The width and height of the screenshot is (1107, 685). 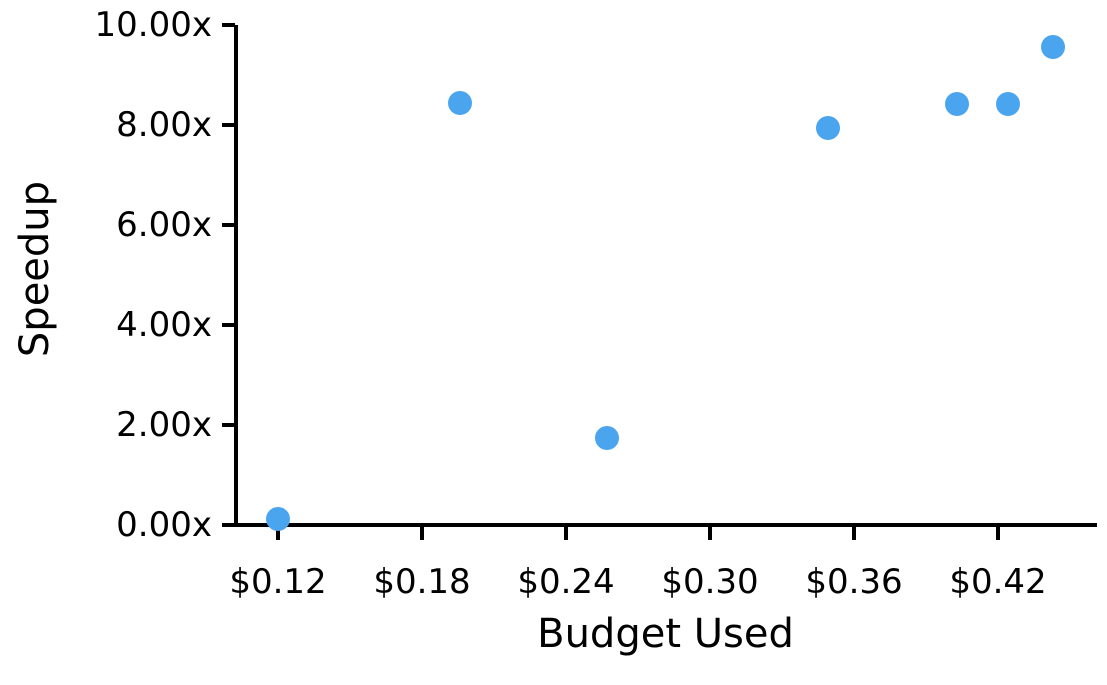 What do you see at coordinates (164, 525) in the screenshot?
I see `y-tick-label: 0.00x` at bounding box center [164, 525].